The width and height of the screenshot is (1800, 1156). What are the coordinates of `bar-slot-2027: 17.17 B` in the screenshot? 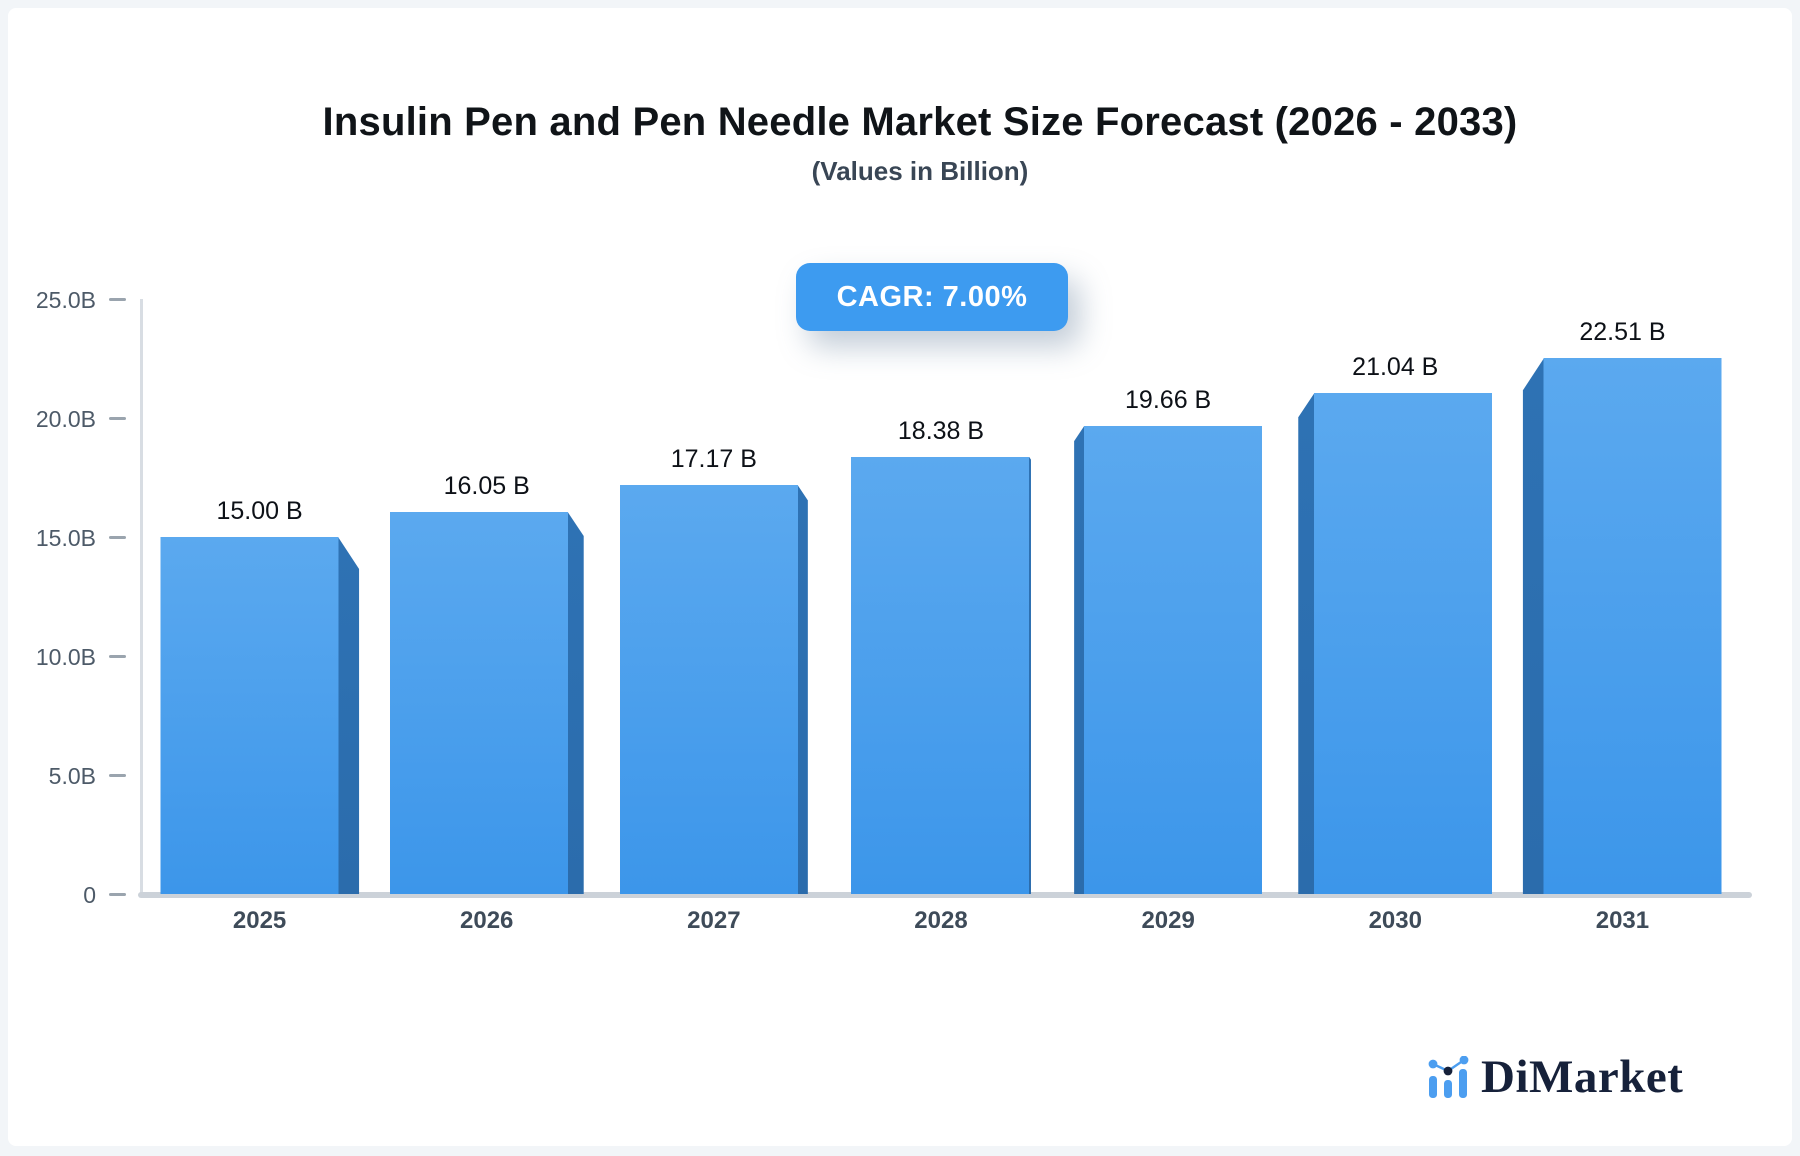 It's located at (713, 596).